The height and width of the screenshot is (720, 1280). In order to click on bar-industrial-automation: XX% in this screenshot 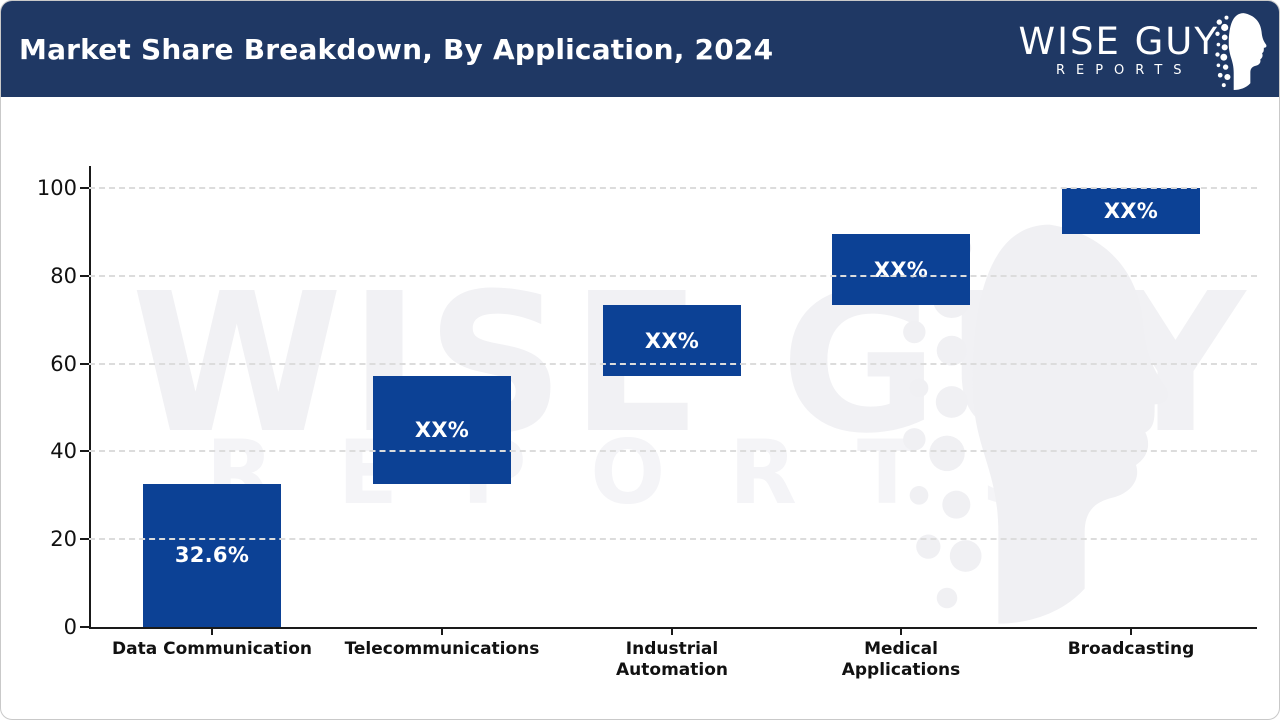, I will do `click(672, 340)`.